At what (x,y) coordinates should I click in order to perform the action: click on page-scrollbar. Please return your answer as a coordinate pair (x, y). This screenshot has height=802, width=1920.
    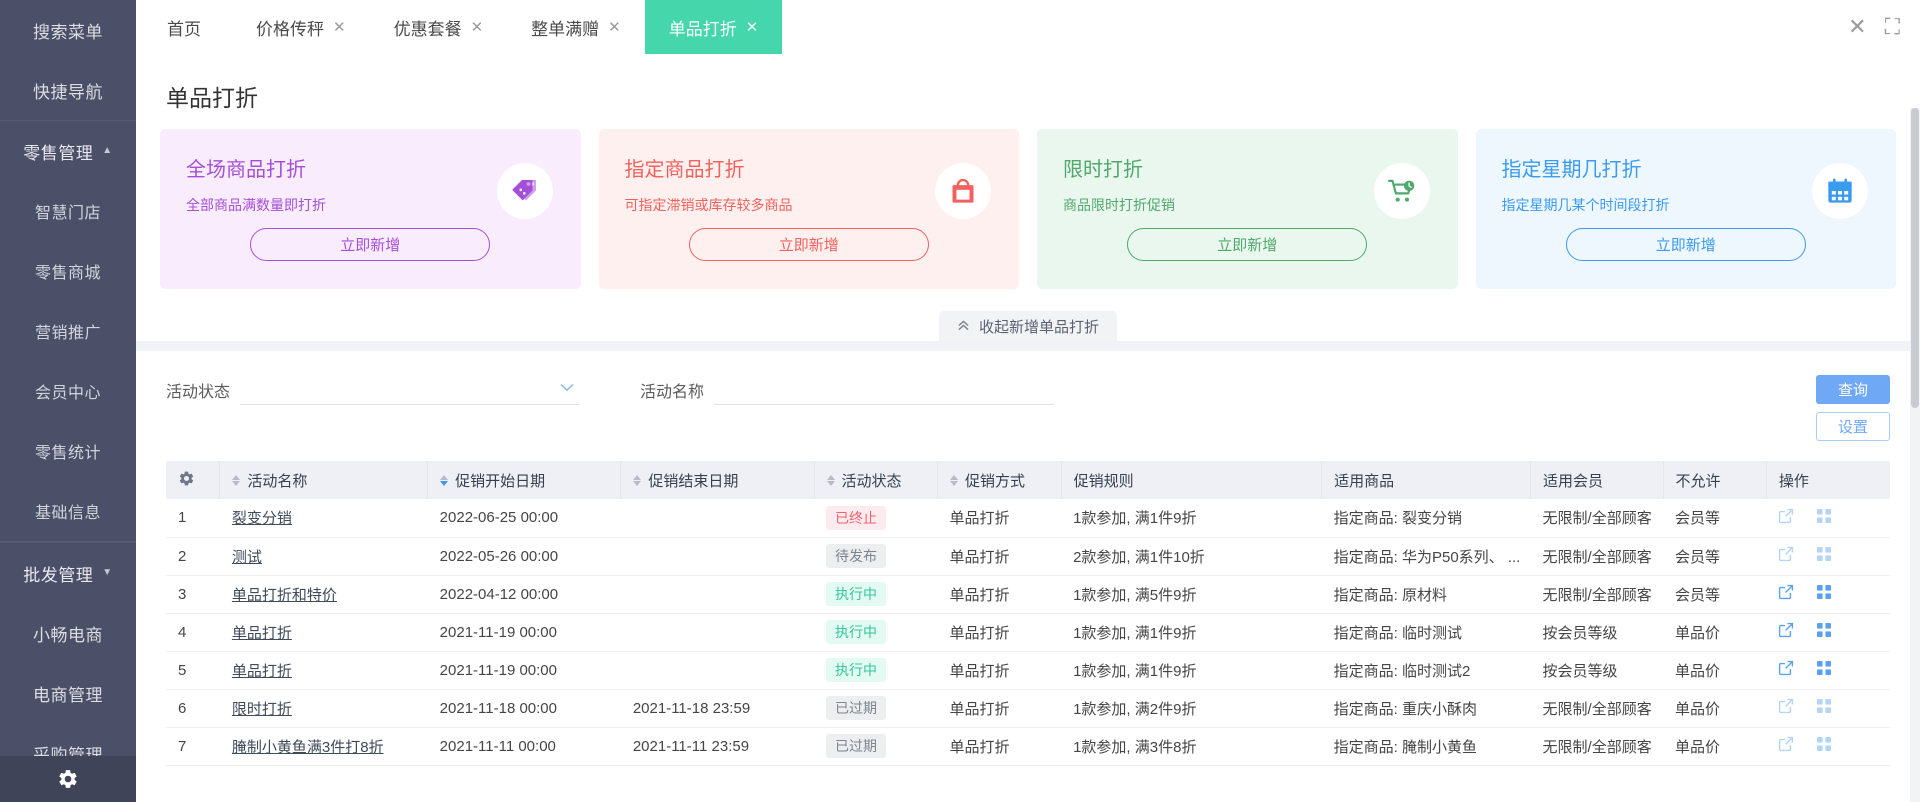
    Looking at the image, I should click on (1915, 455).